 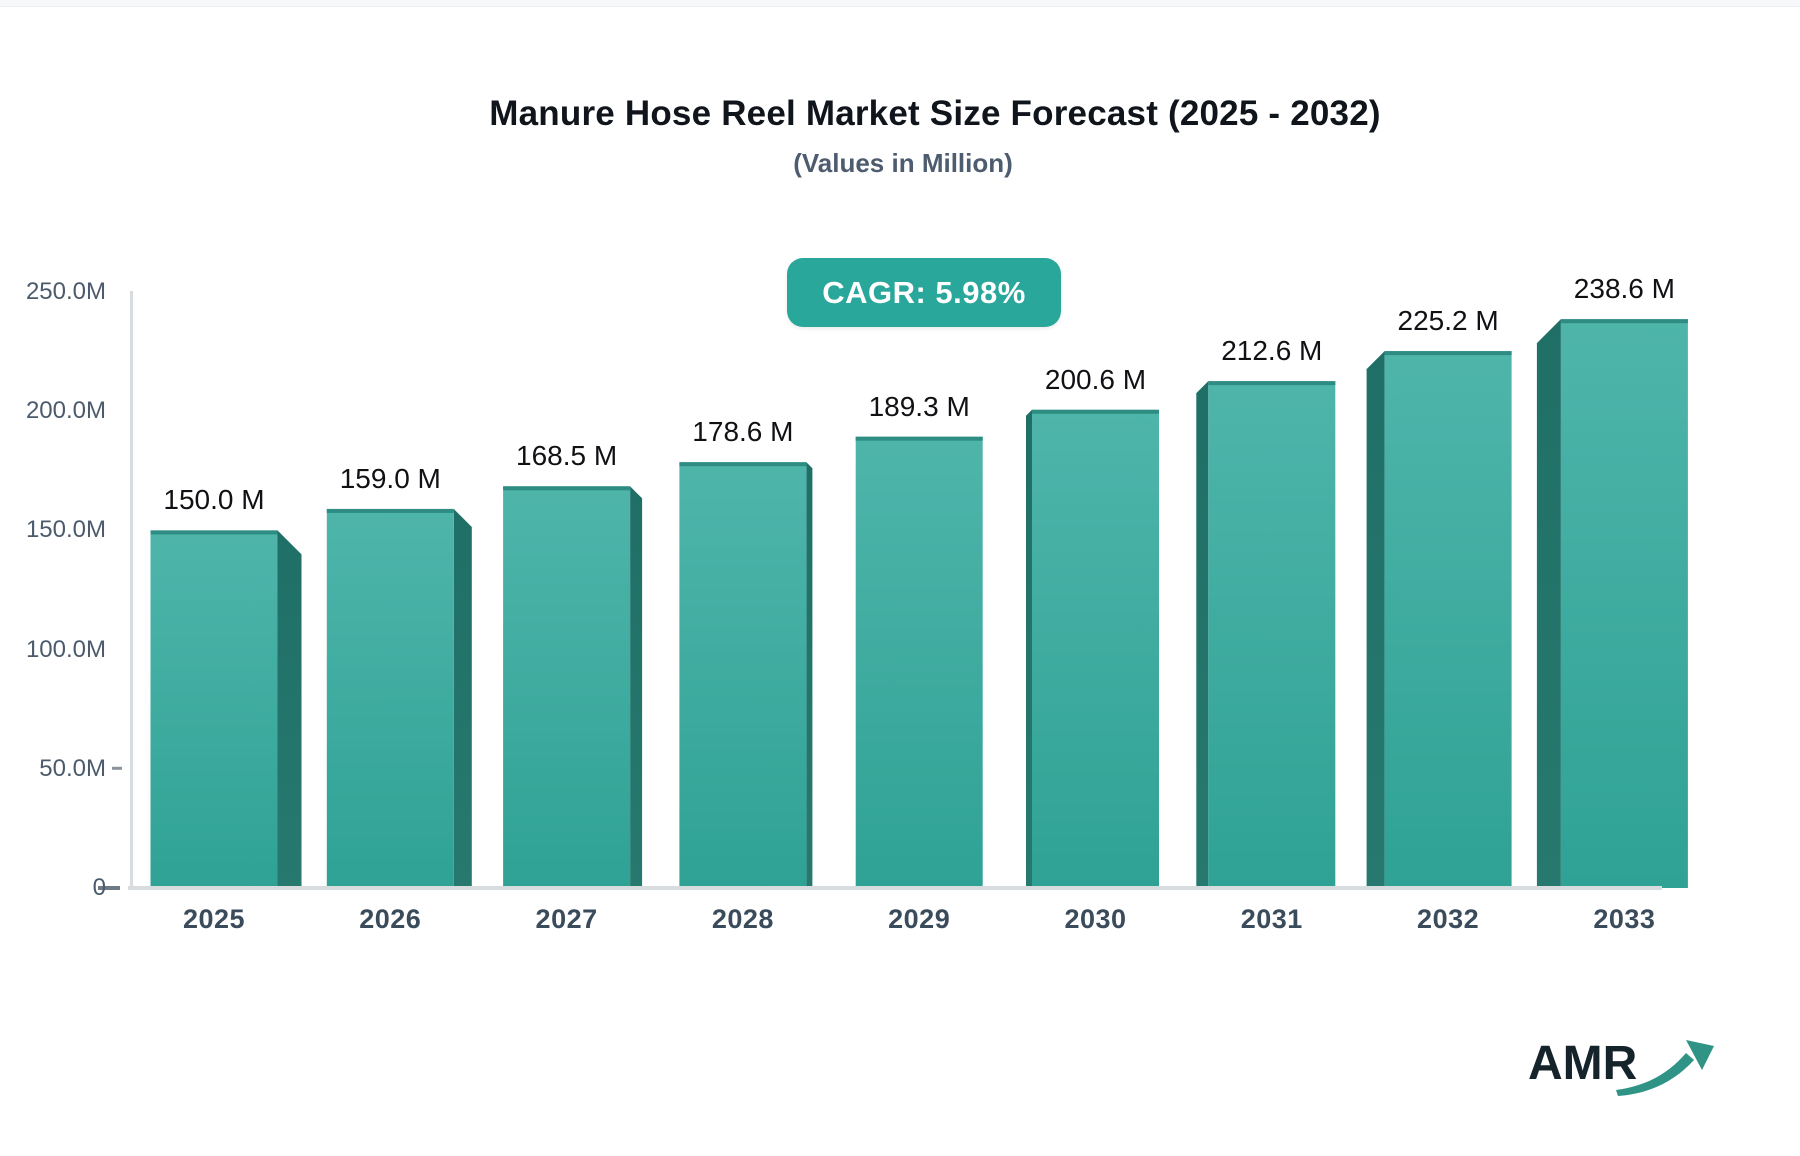 What do you see at coordinates (1583, 1063) in the screenshot?
I see `brand-logo-text: AMR` at bounding box center [1583, 1063].